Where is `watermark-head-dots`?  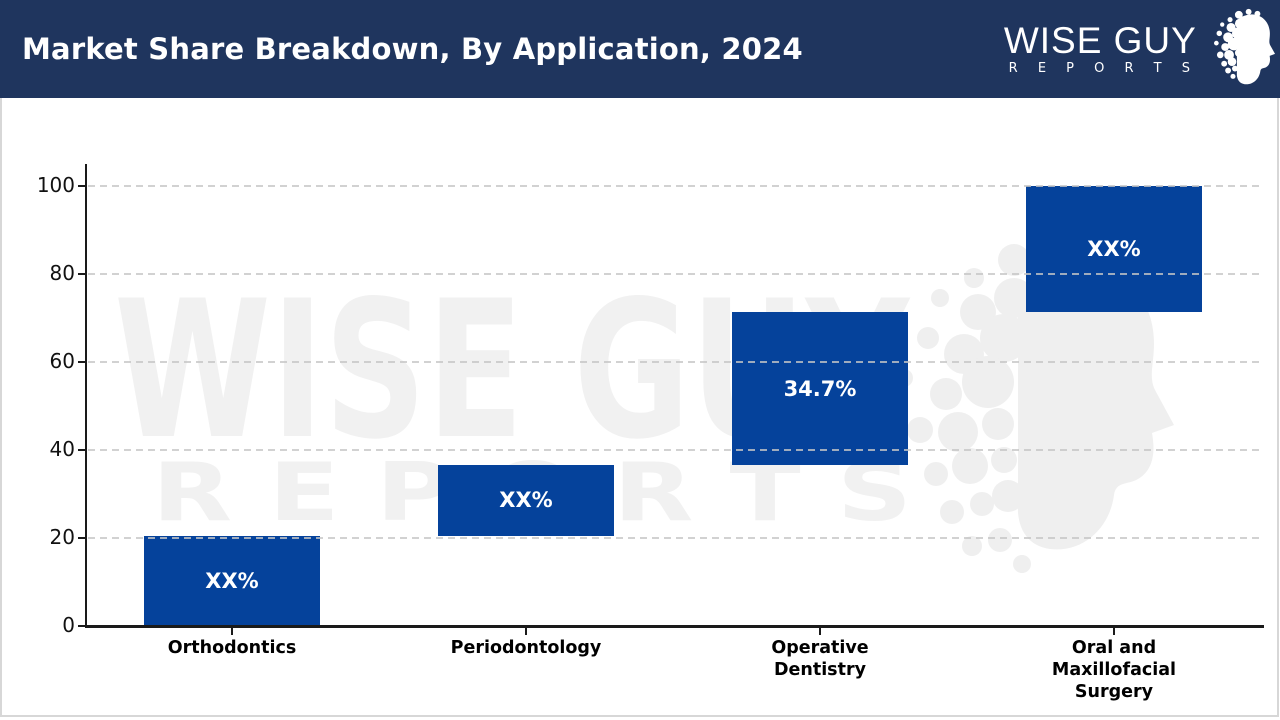 watermark-head-dots is located at coordinates (1021, 403).